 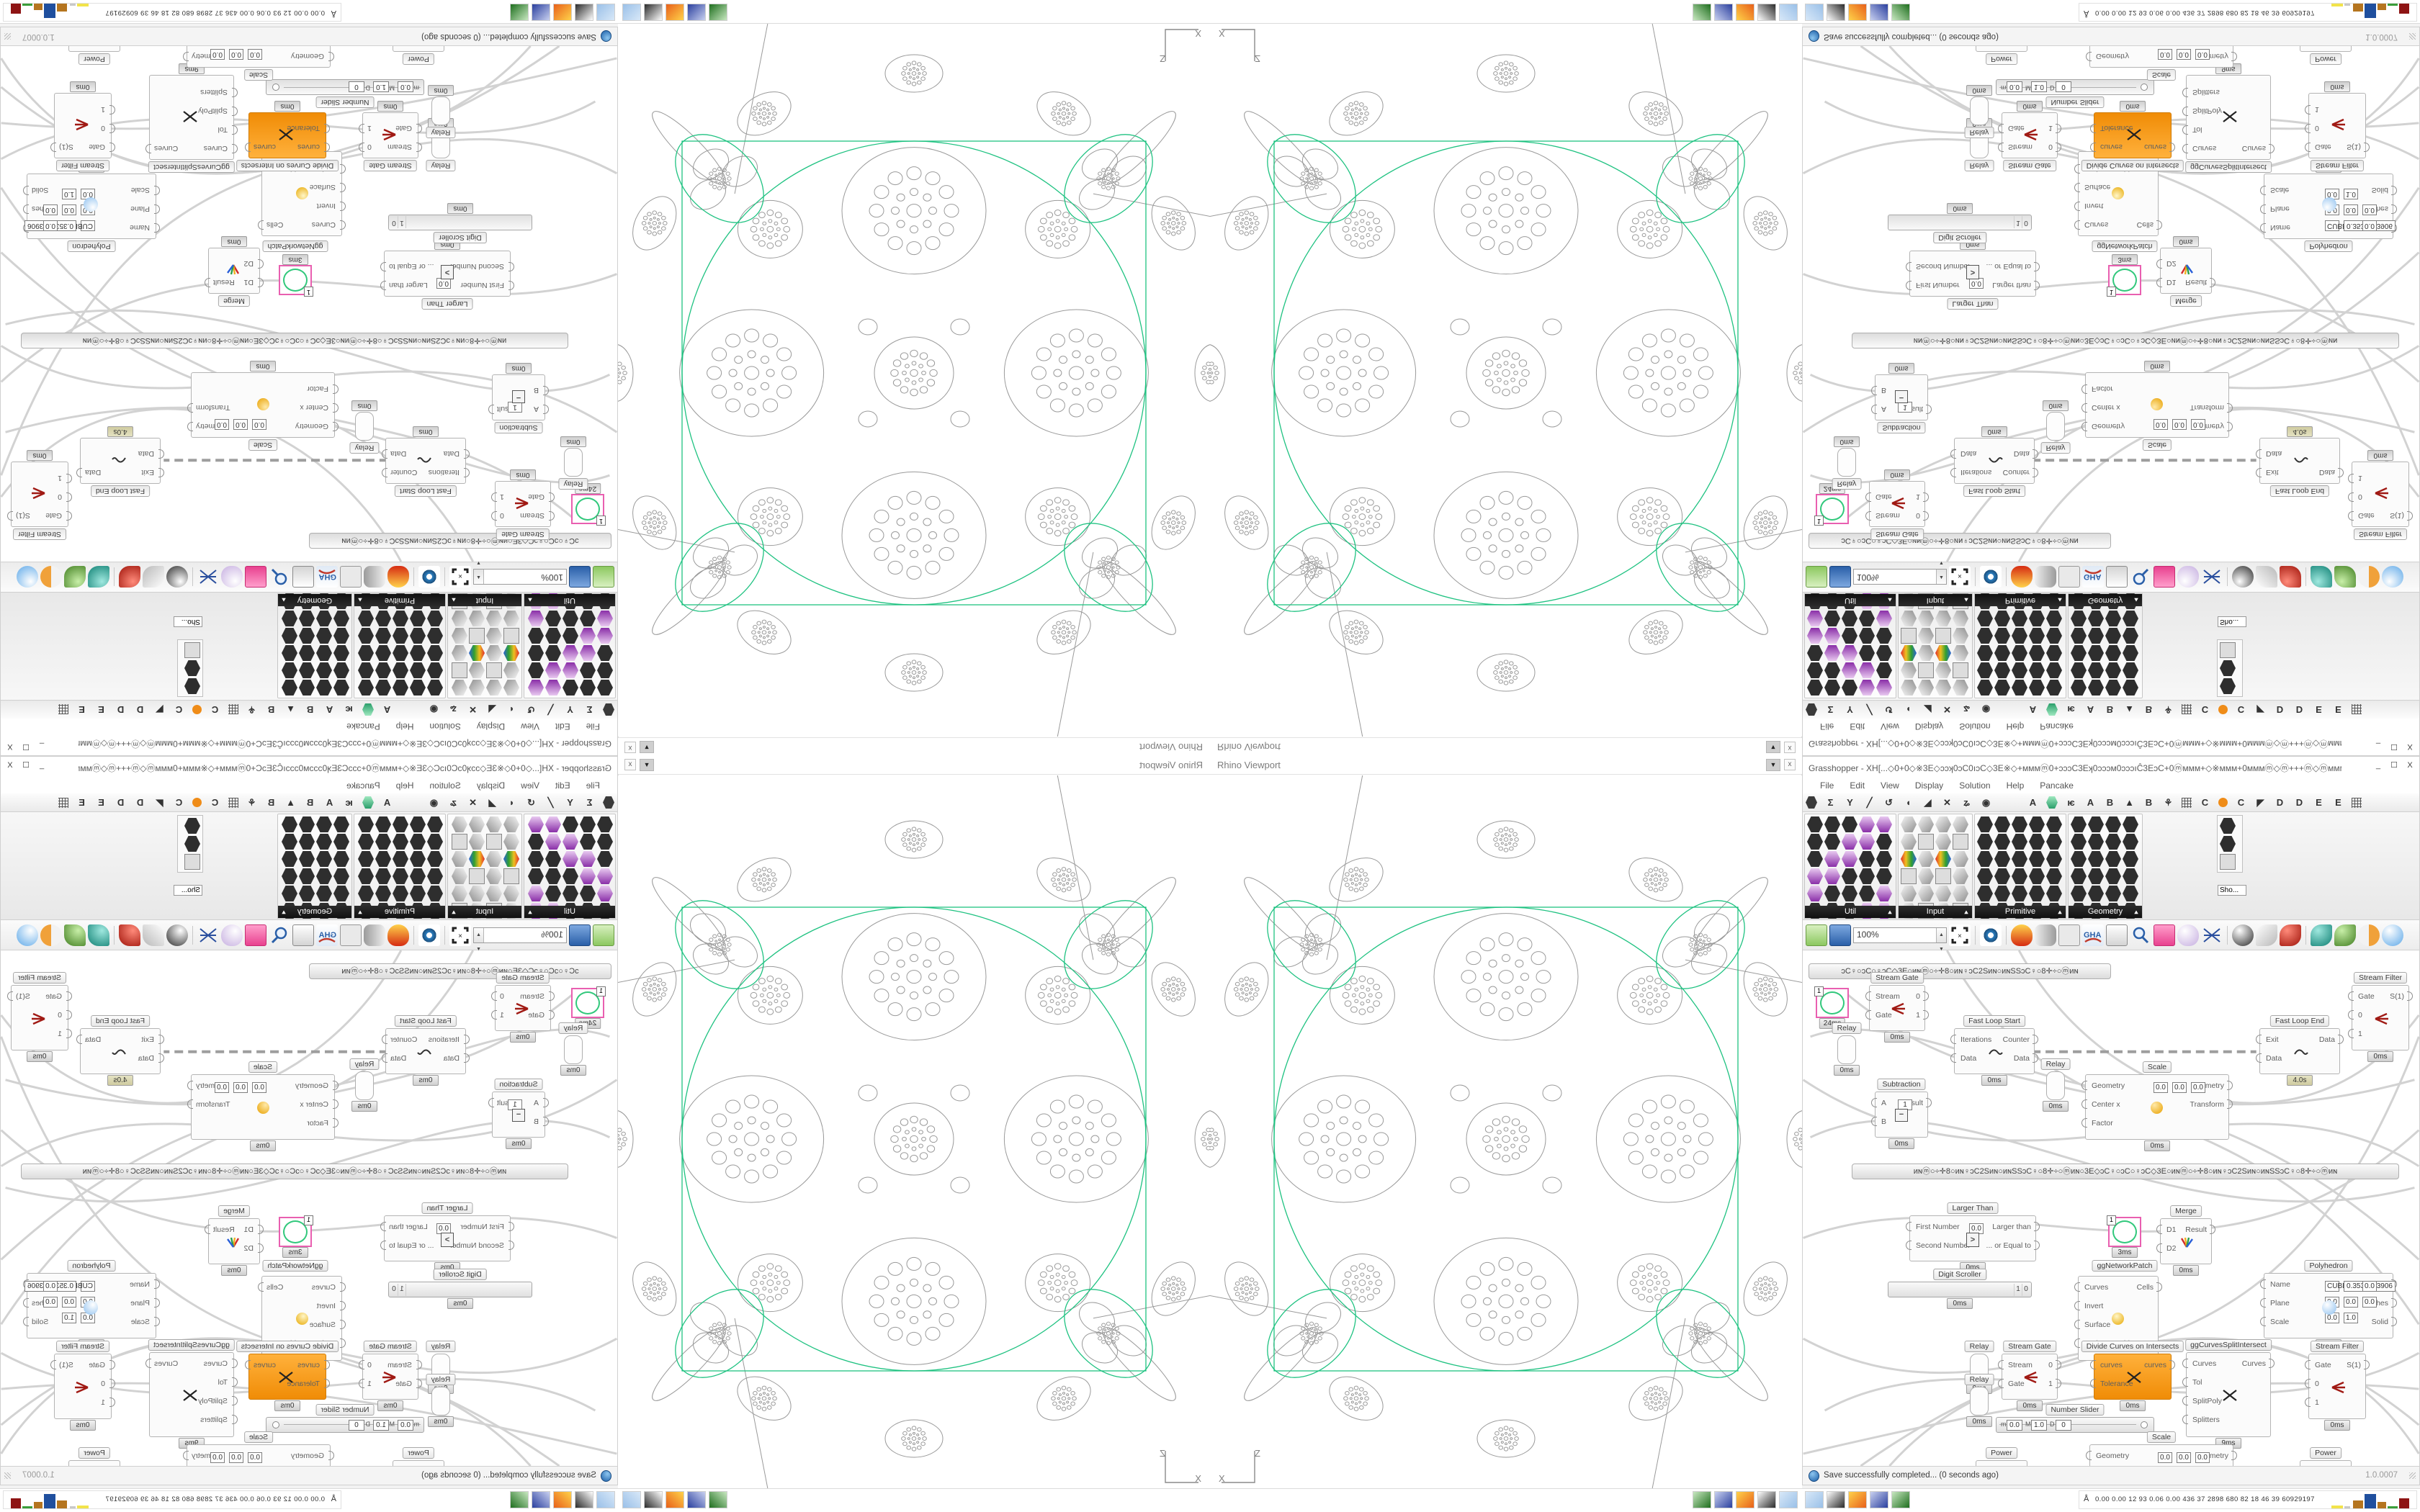 What do you see at coordinates (387, 709) in the screenshot?
I see `tab-addon-a1: A` at bounding box center [387, 709].